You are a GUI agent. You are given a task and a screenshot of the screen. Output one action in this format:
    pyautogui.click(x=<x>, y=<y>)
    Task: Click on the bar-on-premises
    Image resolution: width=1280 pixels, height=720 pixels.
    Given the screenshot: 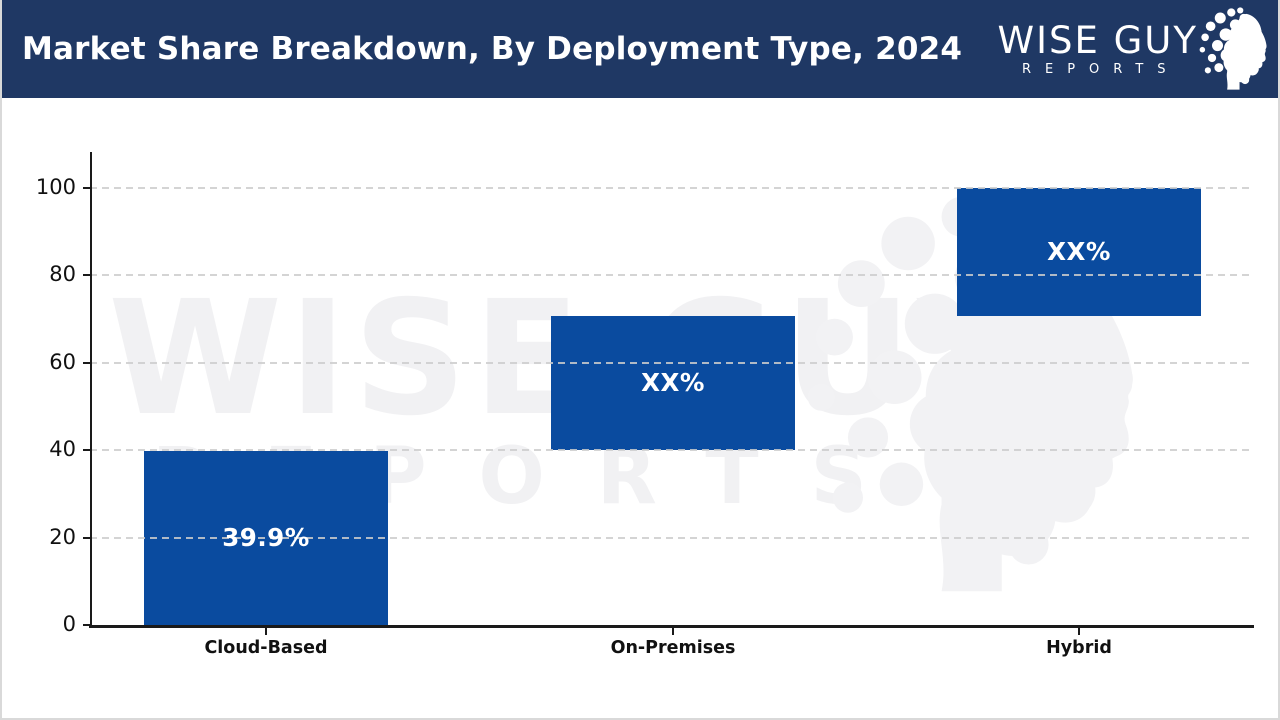 What is the action you would take?
    pyautogui.click(x=673, y=383)
    